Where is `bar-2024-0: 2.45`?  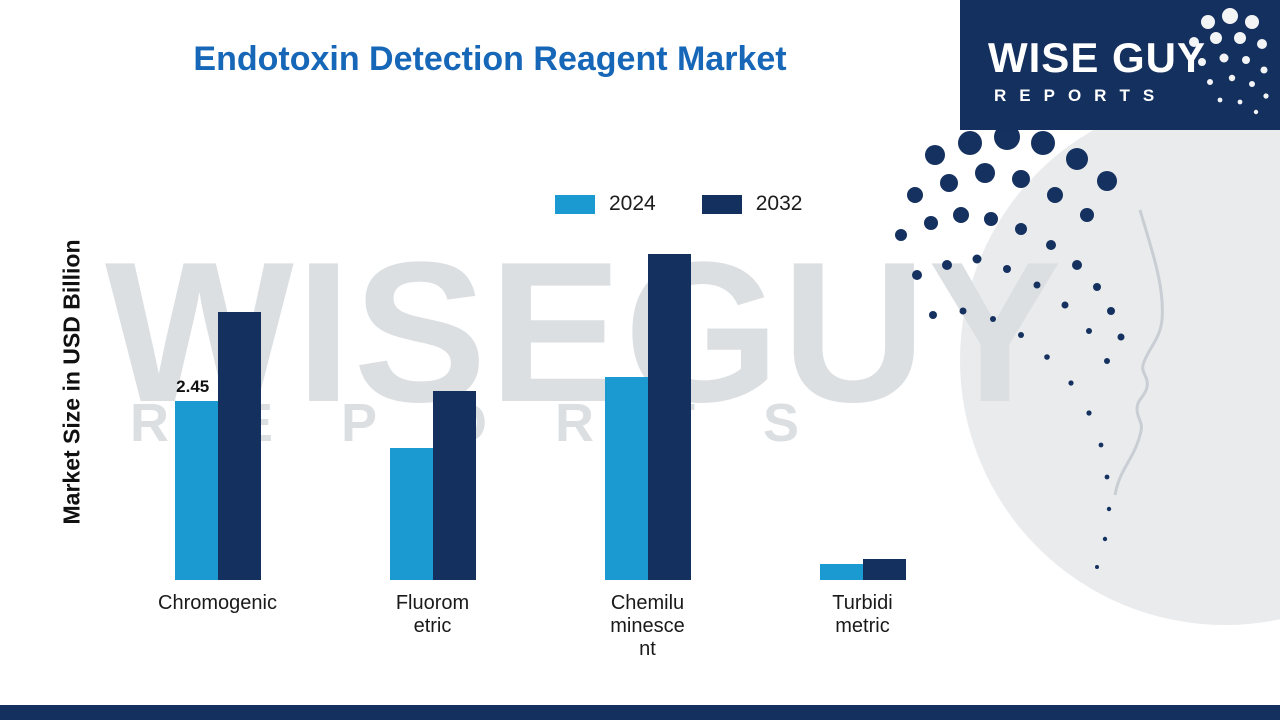 bar-2024-0: 2.45 is located at coordinates (196, 478).